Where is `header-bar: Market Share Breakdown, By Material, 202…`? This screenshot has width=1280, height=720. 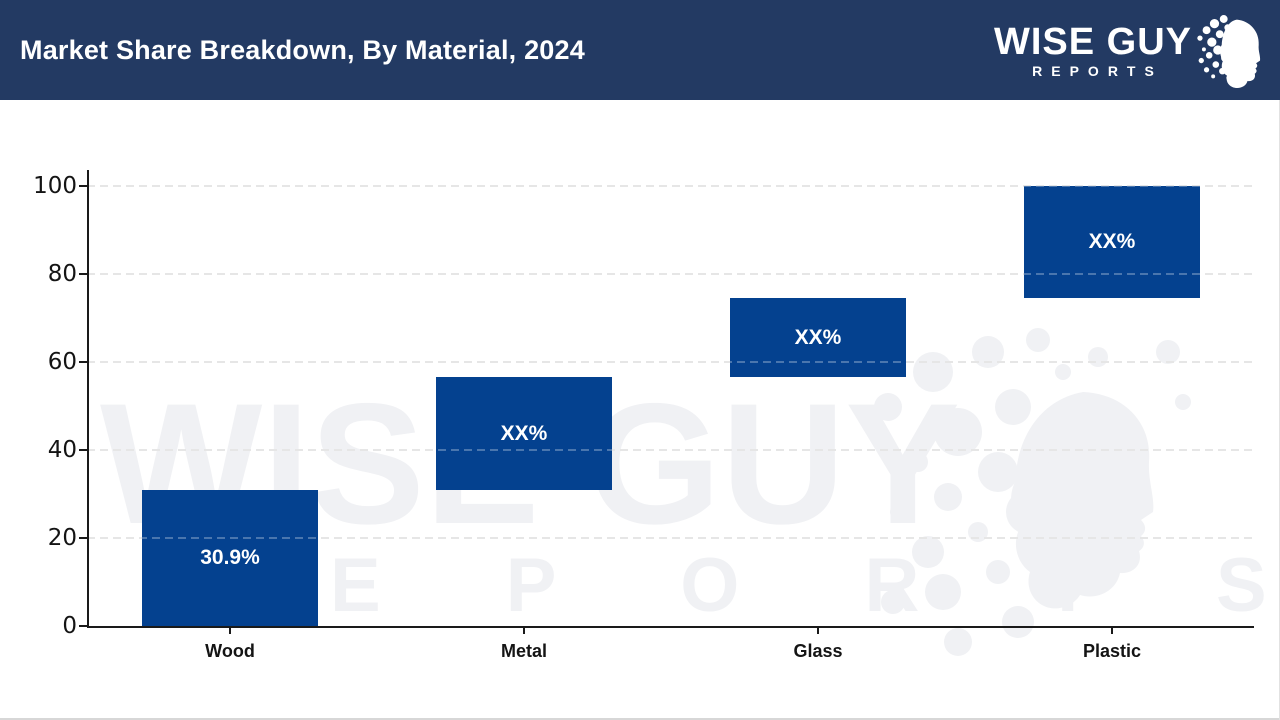 header-bar: Market Share Breakdown, By Material, 202… is located at coordinates (640, 50).